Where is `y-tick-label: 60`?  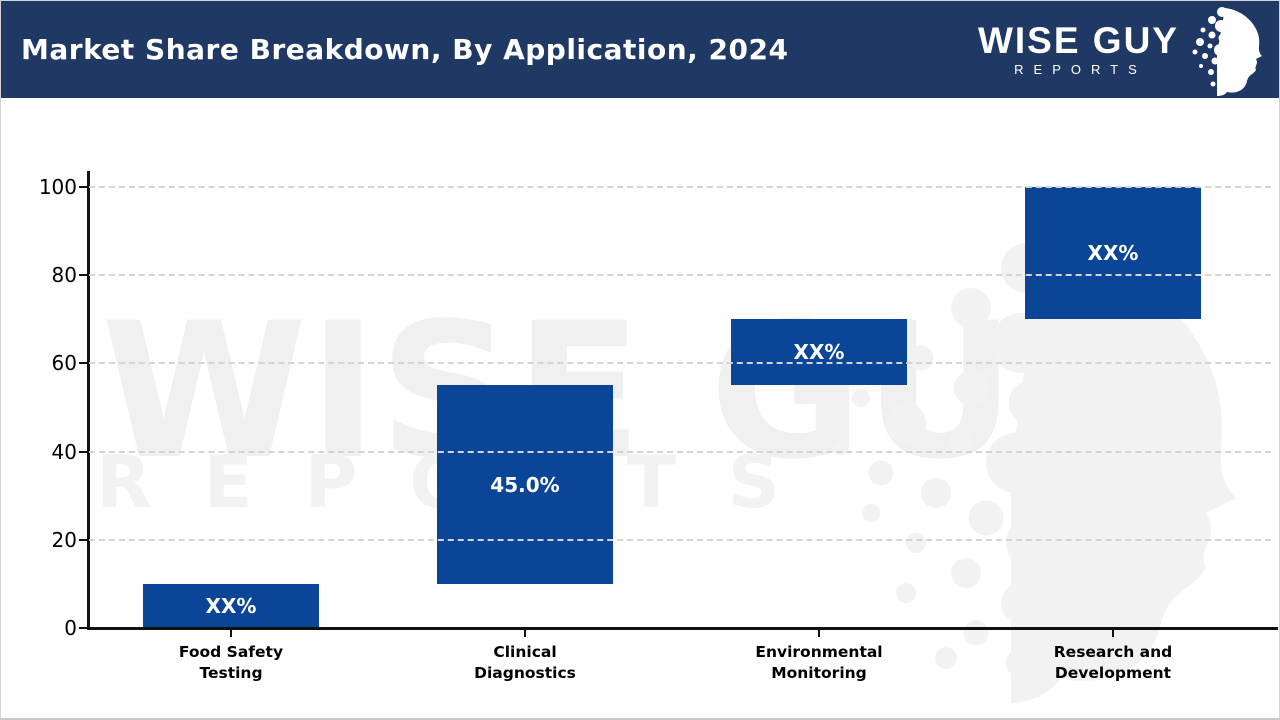 y-tick-label: 60 is located at coordinates (64, 363).